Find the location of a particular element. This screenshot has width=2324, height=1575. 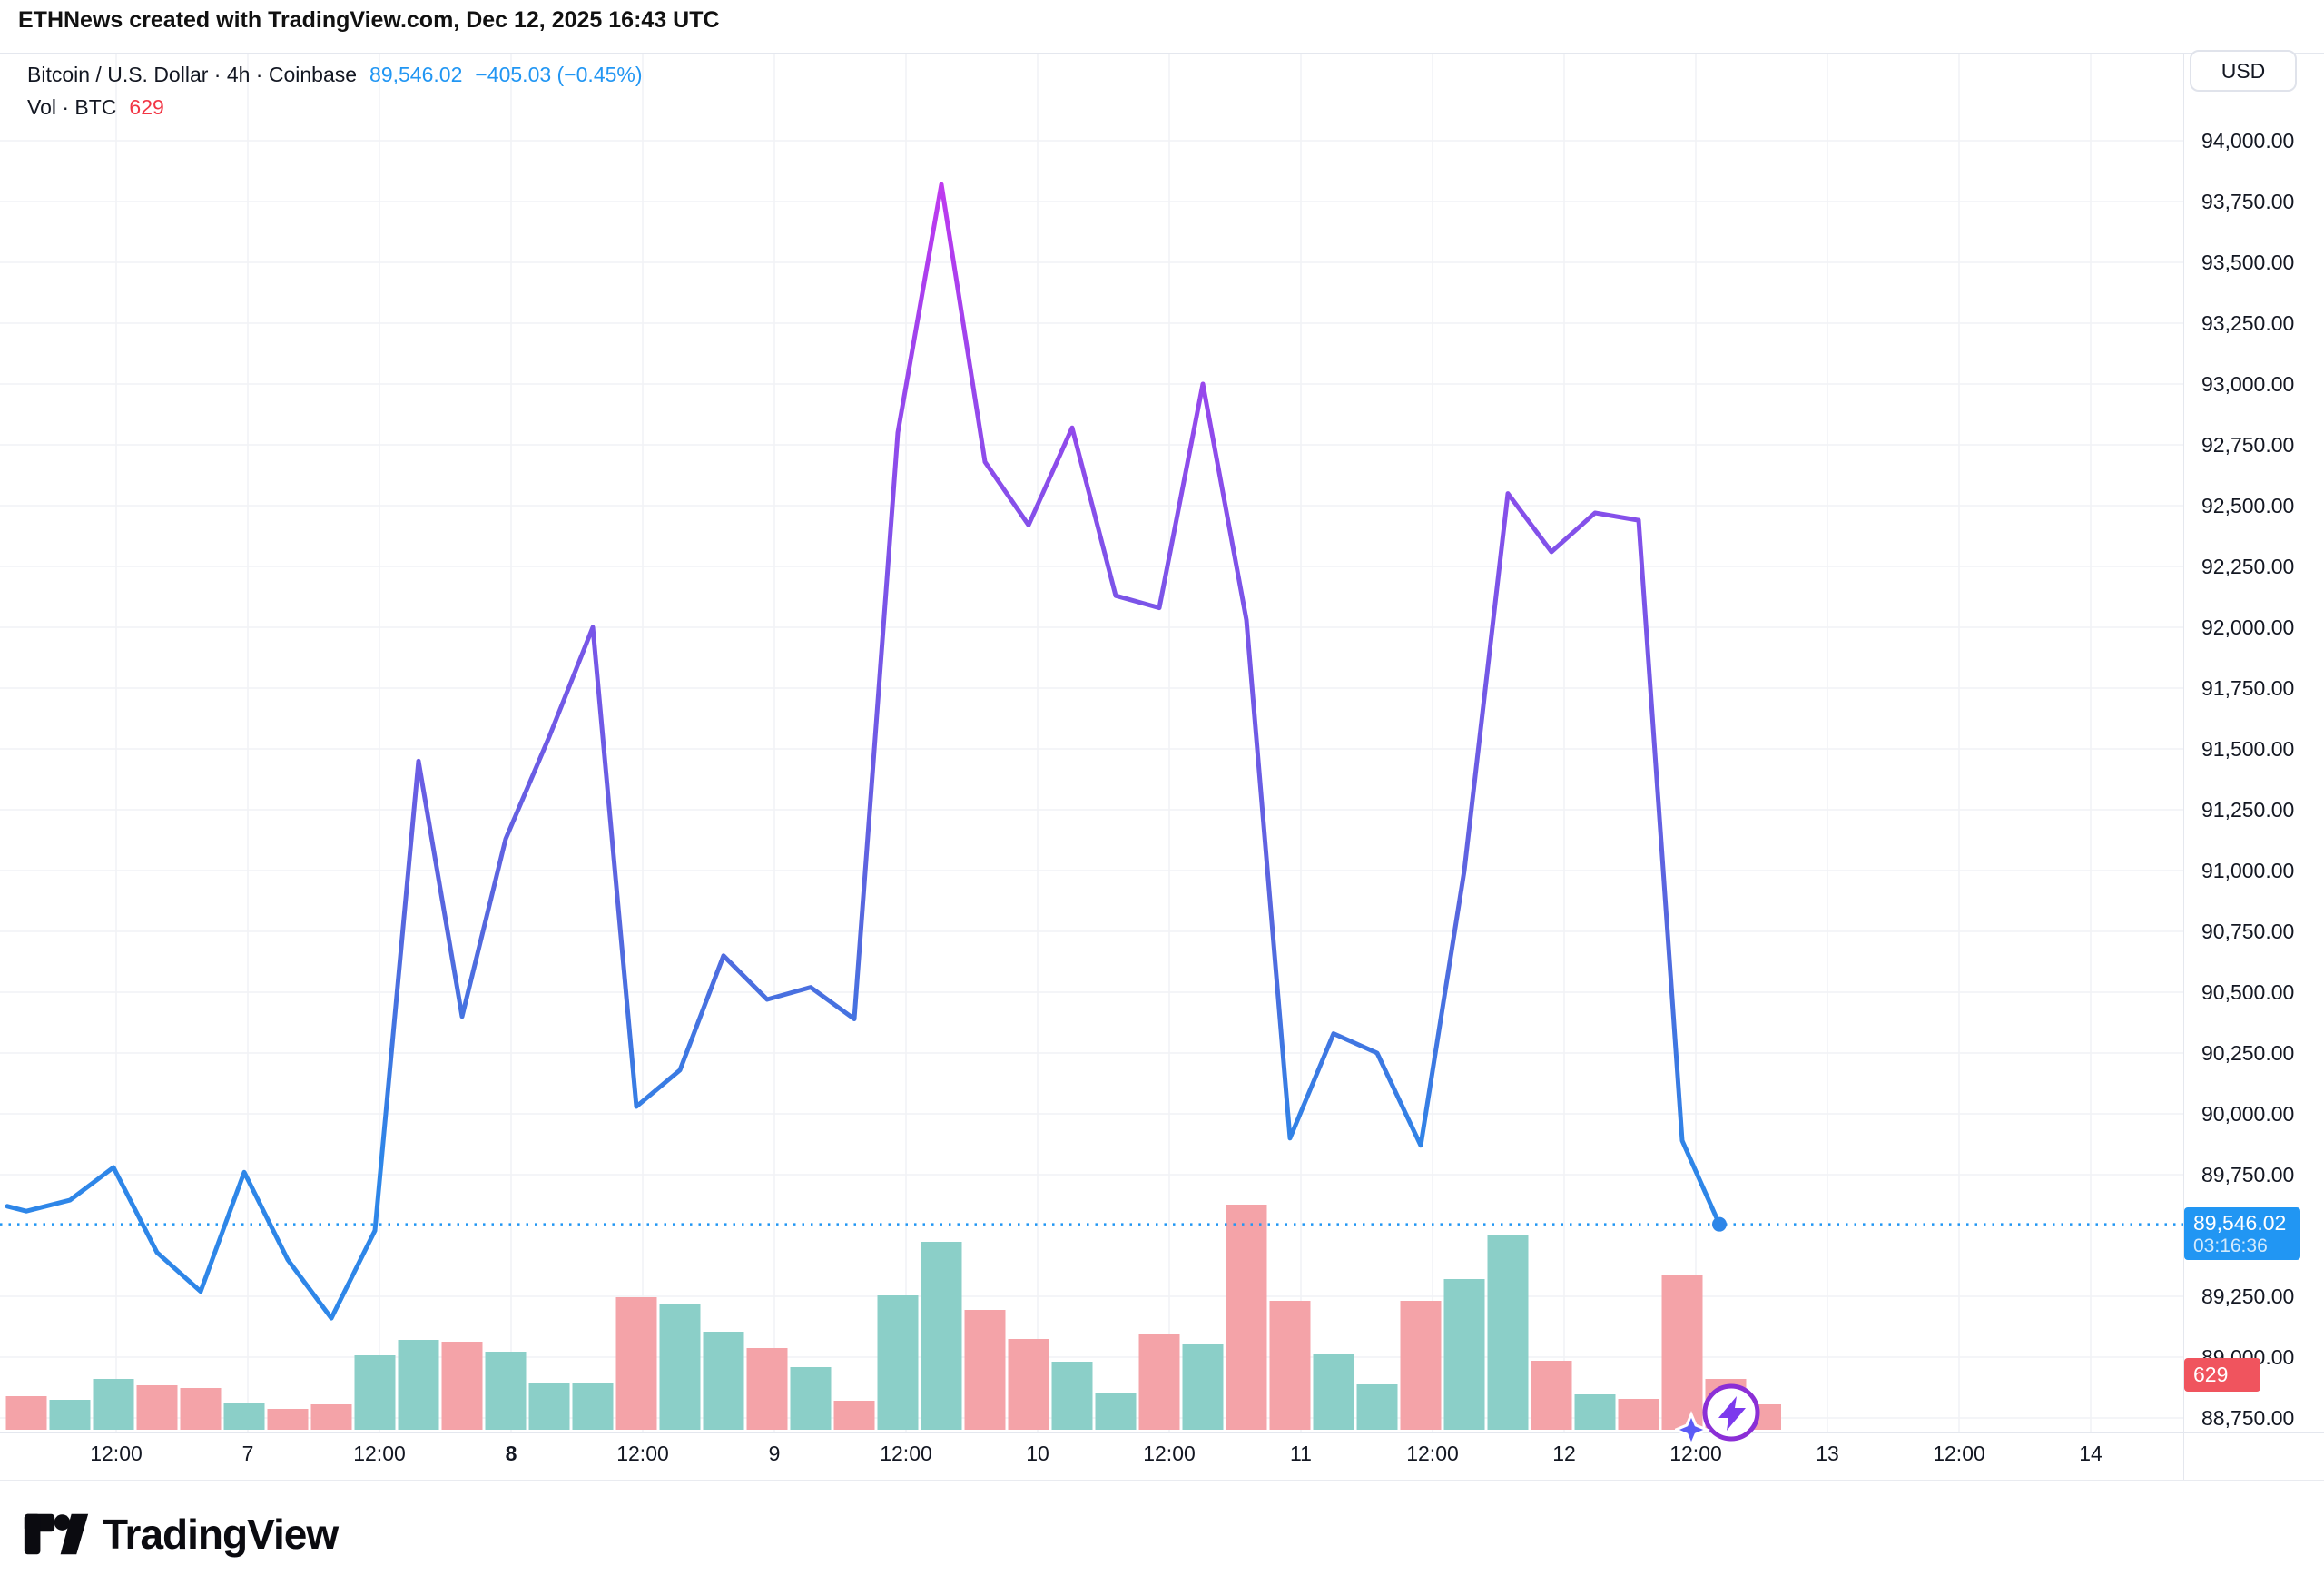

sparkle-star-icon is located at coordinates (1692, 1430).